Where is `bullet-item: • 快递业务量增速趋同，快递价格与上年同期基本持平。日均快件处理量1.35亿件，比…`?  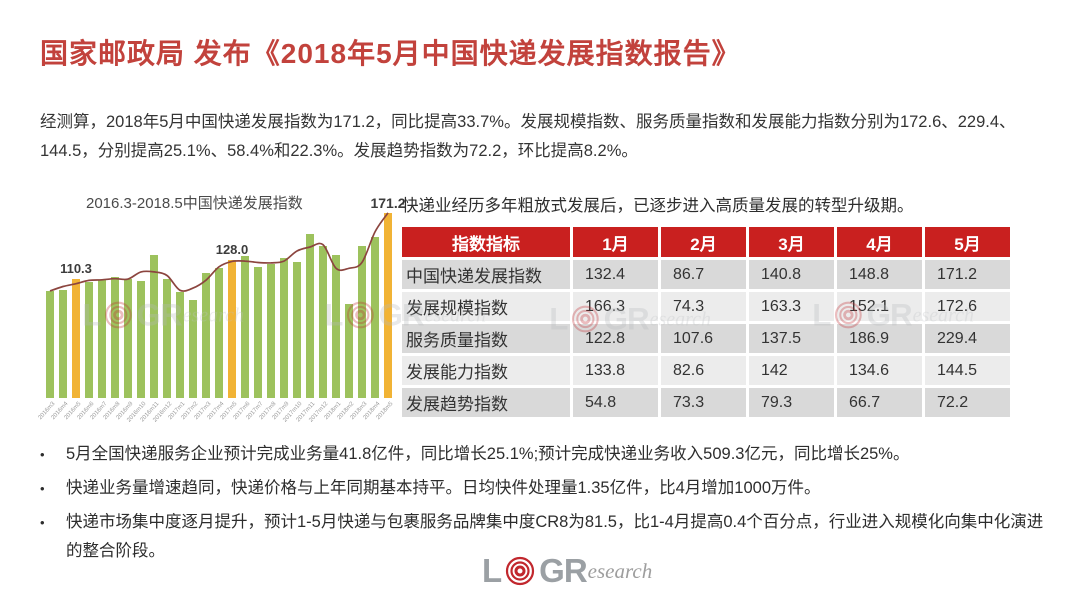
bullet-item: • 快递业务量增速趋同，快递价格与上年同期基本持平。日均快件处理量1.35亿件，比… is located at coordinates (547, 488).